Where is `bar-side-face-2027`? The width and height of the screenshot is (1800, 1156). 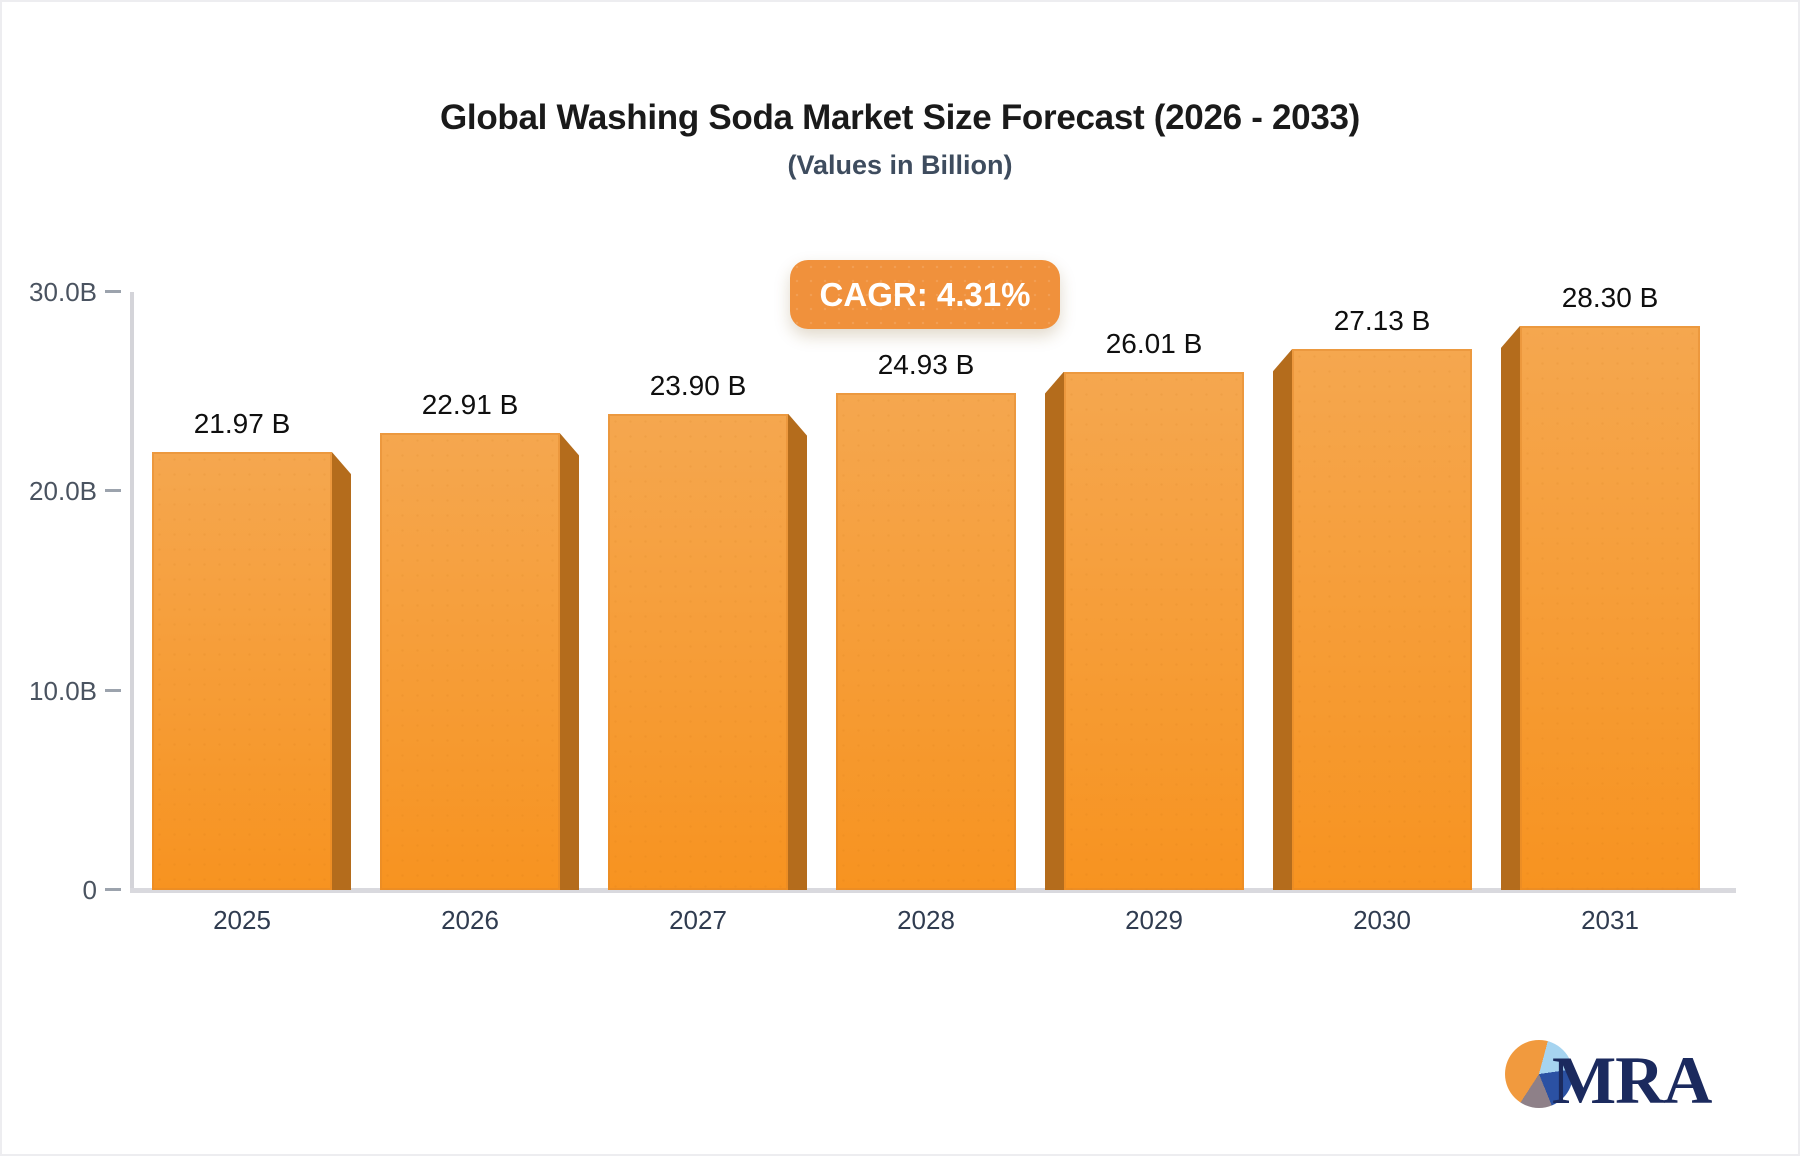
bar-side-face-2027 is located at coordinates (797, 651).